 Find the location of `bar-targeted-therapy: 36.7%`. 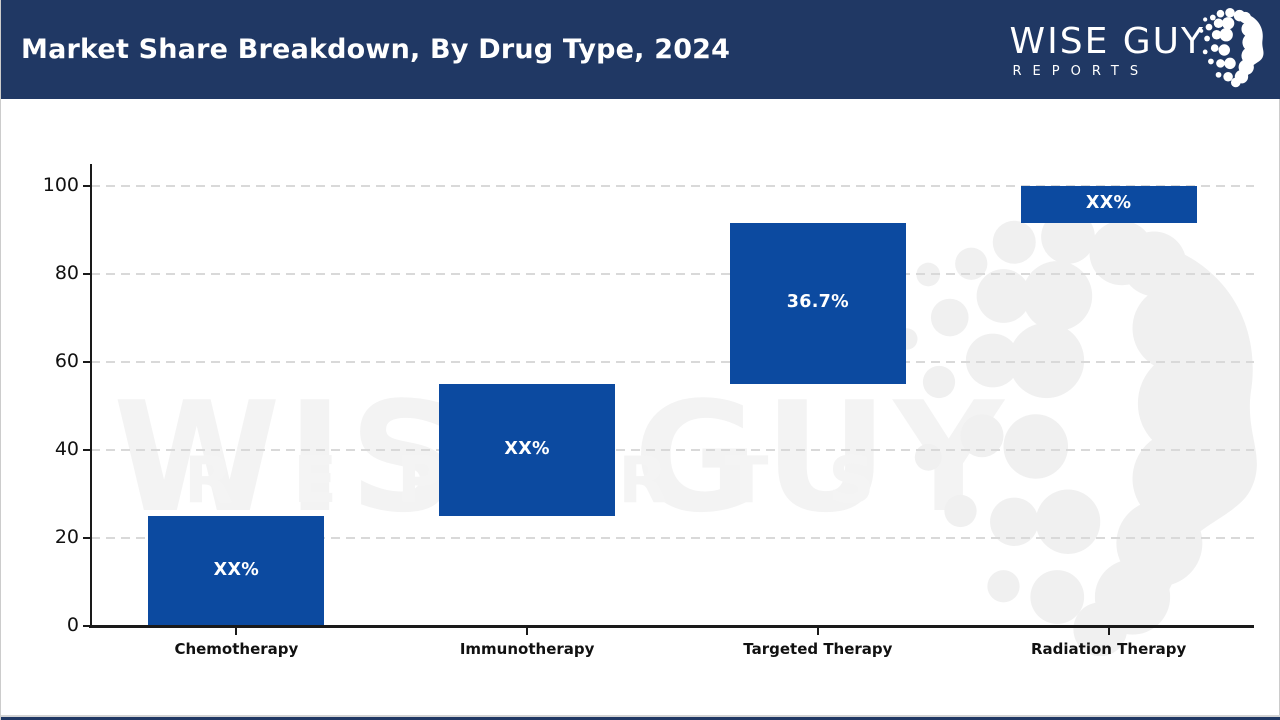

bar-targeted-therapy: 36.7% is located at coordinates (817, 303).